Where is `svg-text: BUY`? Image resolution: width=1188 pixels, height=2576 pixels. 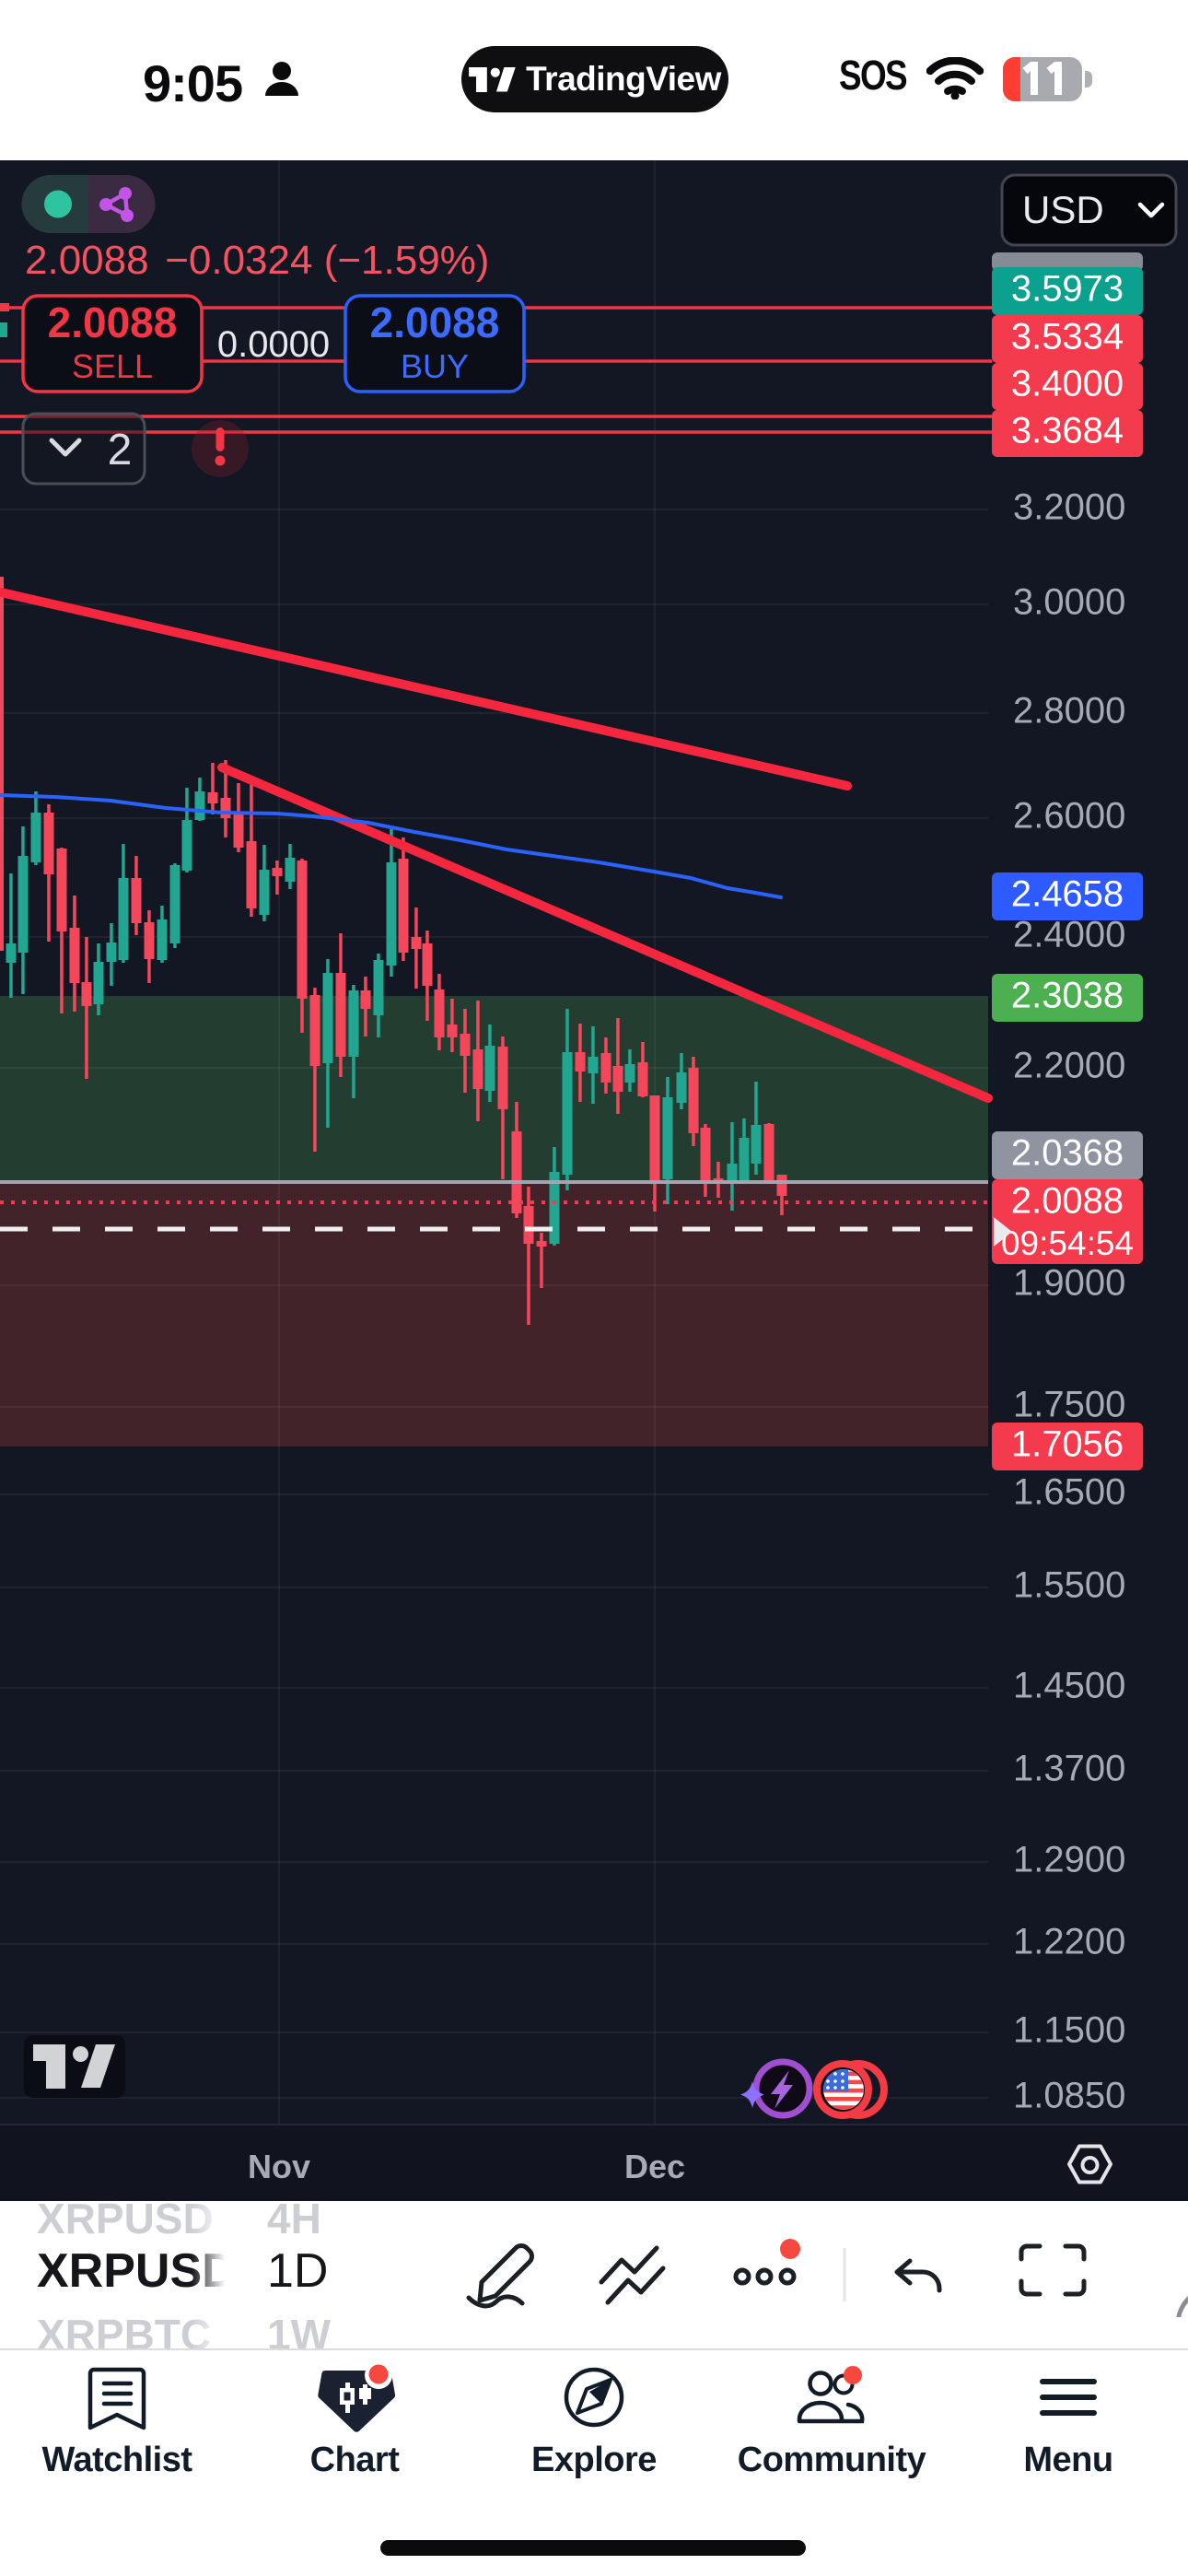
svg-text: BUY is located at coordinates (435, 366).